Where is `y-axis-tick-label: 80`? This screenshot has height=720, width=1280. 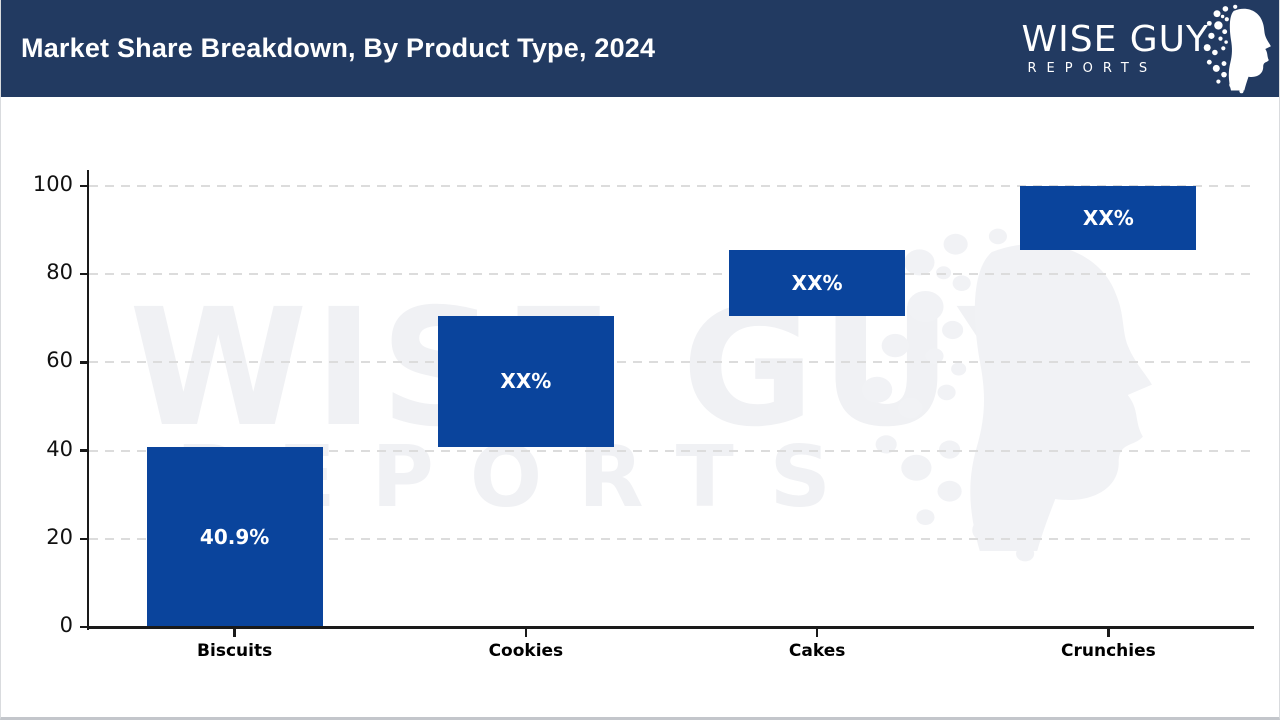
y-axis-tick-label: 80 is located at coordinates (59, 272).